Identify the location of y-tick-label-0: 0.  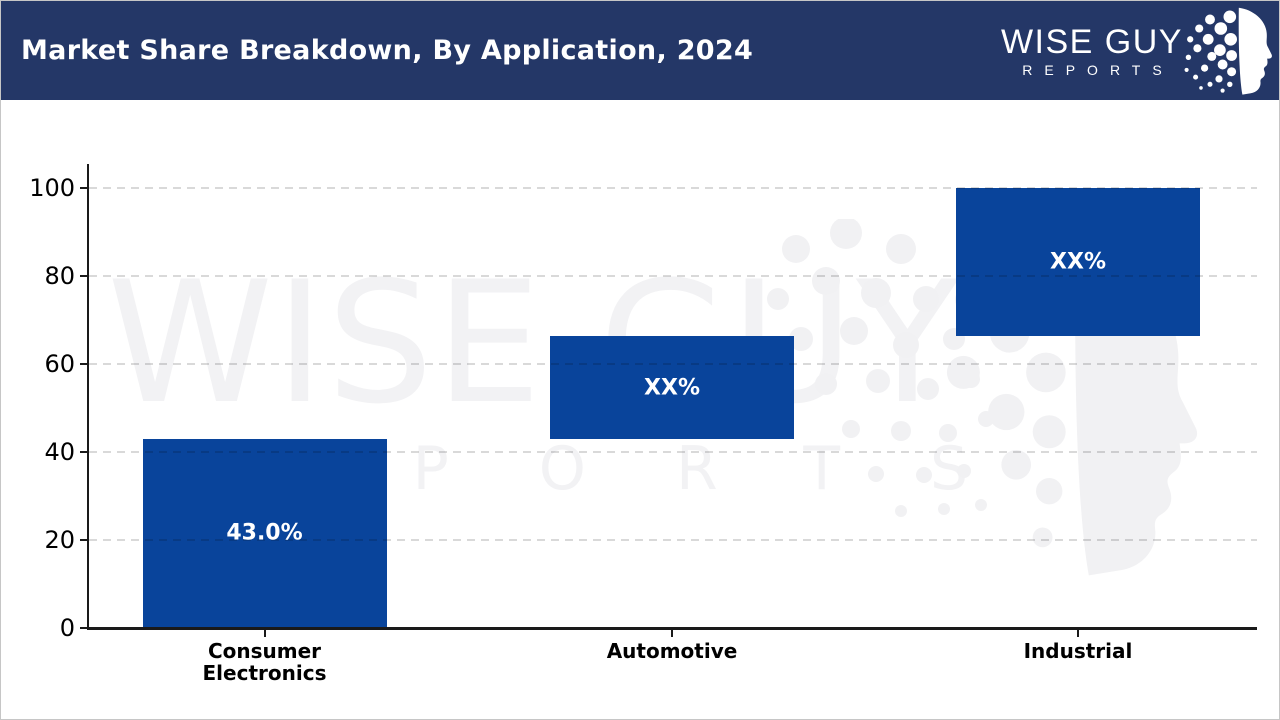
(67, 628).